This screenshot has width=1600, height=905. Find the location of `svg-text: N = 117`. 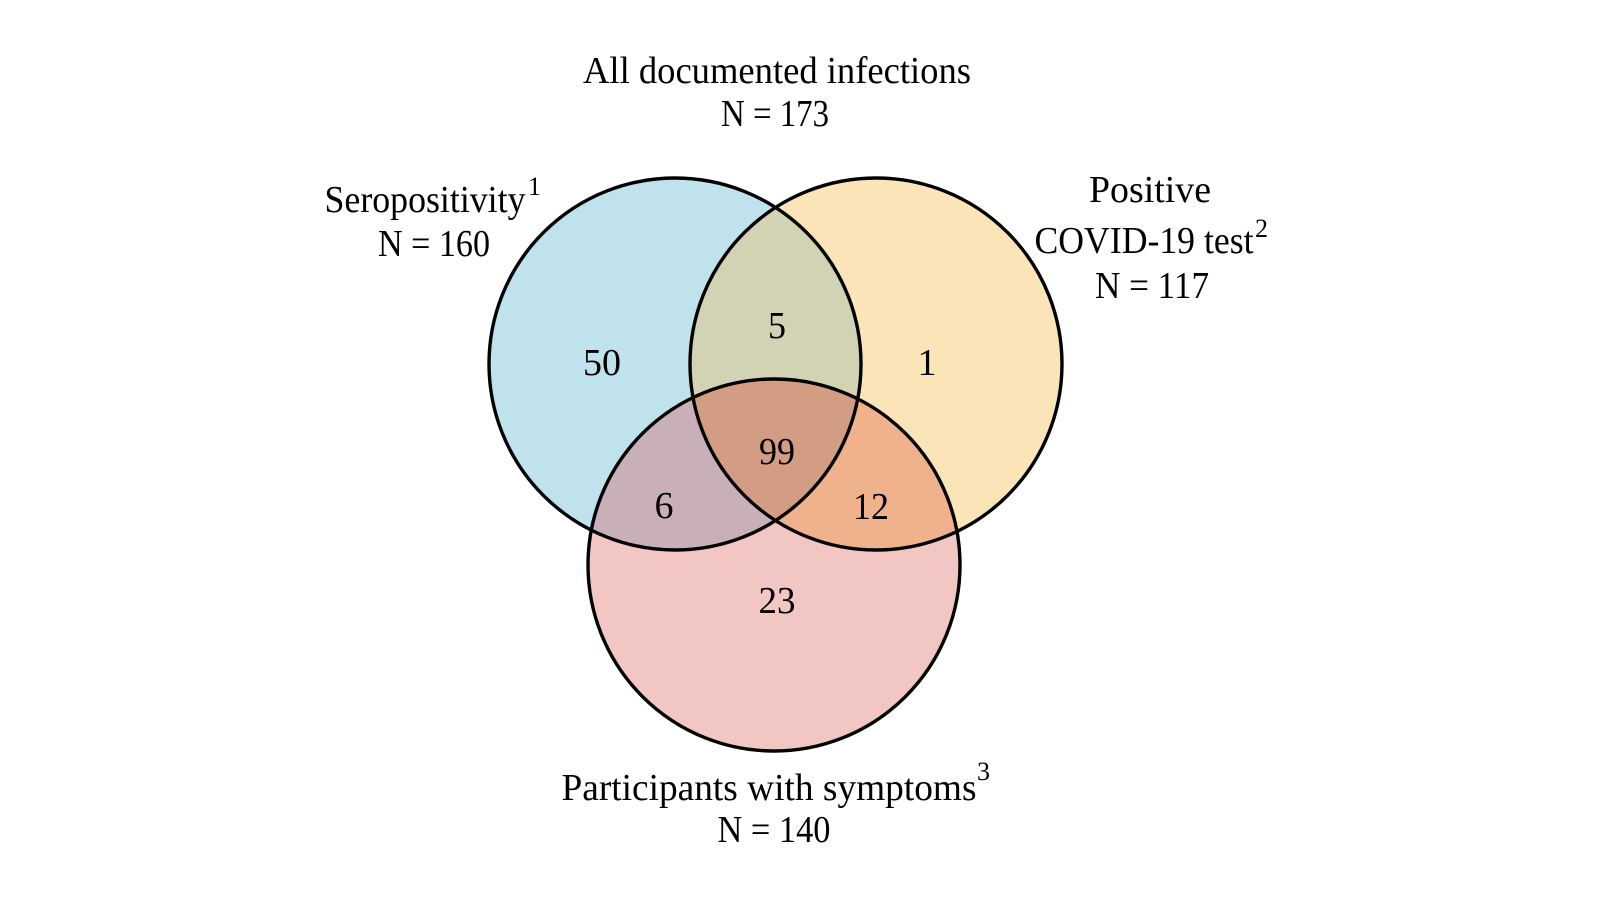

svg-text: N = 117 is located at coordinates (1152, 286).